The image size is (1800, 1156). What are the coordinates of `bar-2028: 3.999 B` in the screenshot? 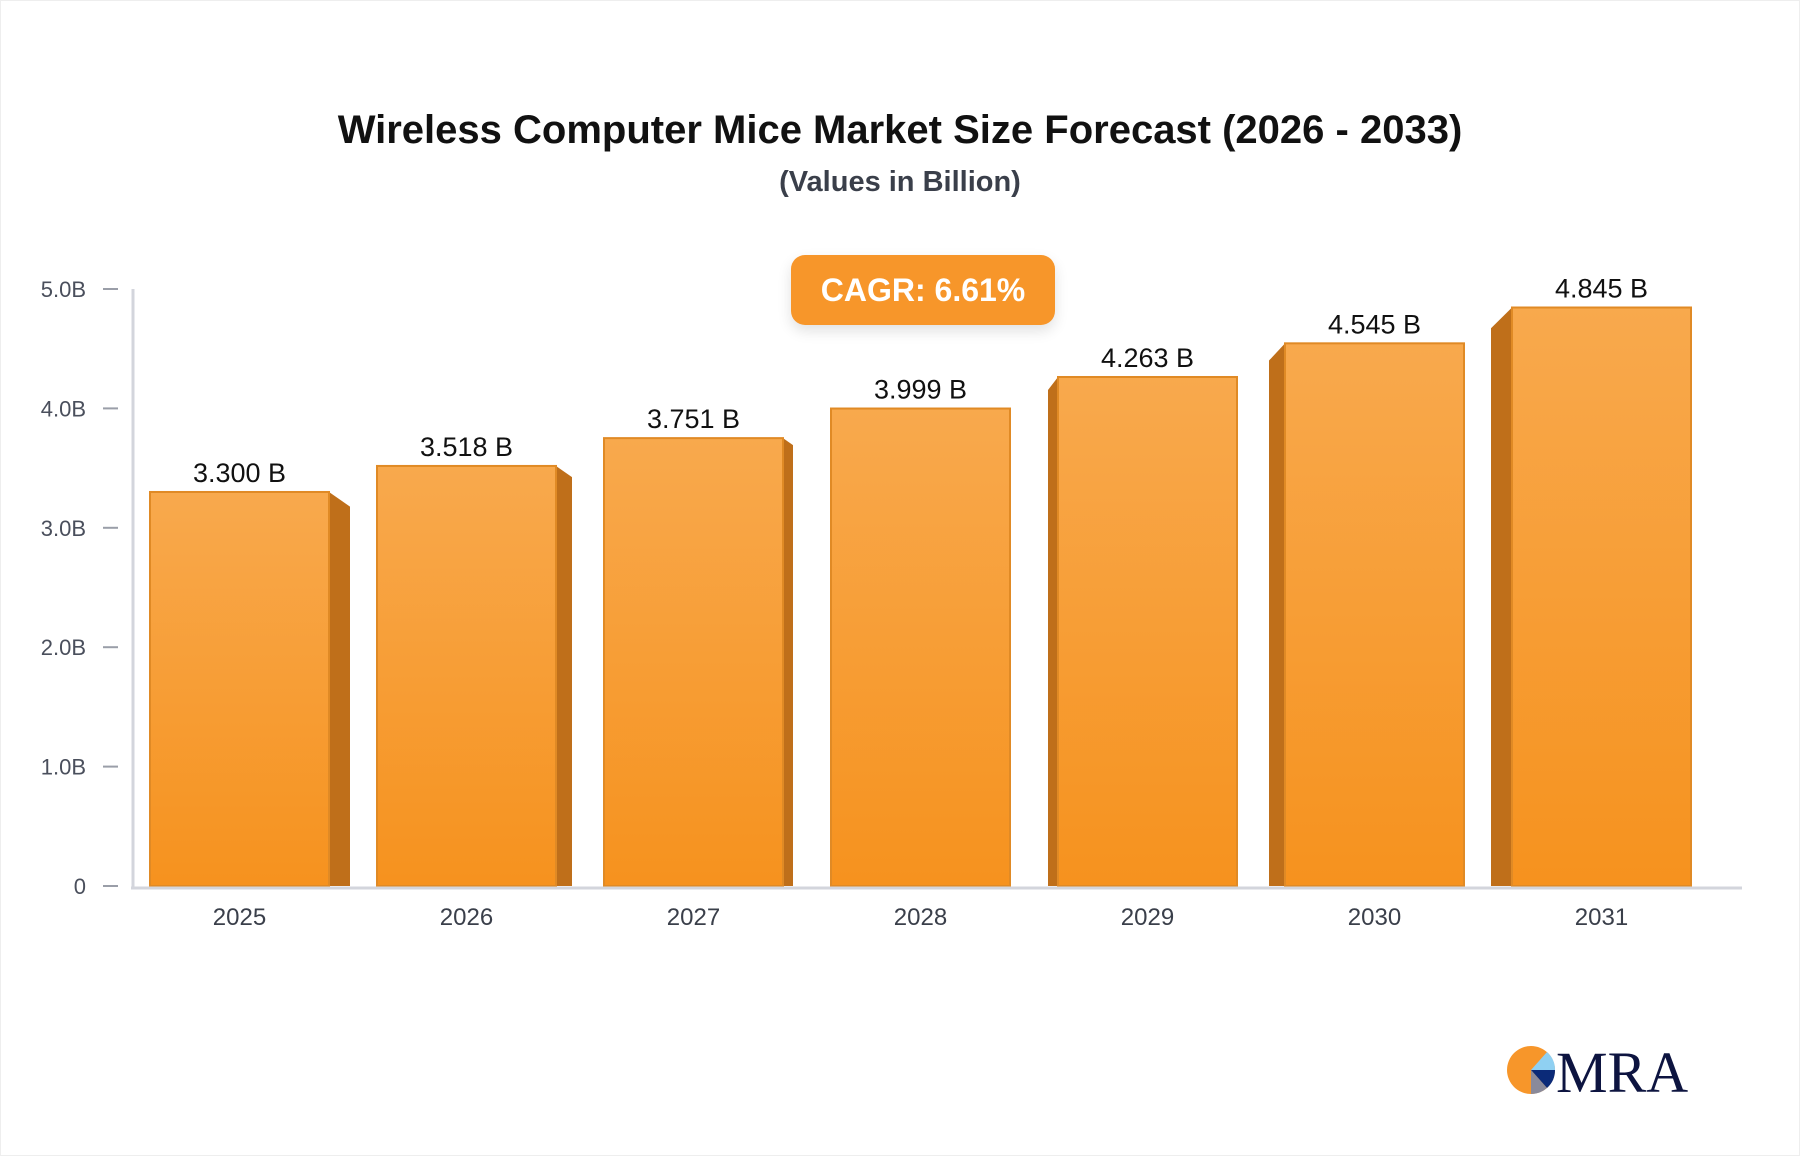 It's located at (920, 631).